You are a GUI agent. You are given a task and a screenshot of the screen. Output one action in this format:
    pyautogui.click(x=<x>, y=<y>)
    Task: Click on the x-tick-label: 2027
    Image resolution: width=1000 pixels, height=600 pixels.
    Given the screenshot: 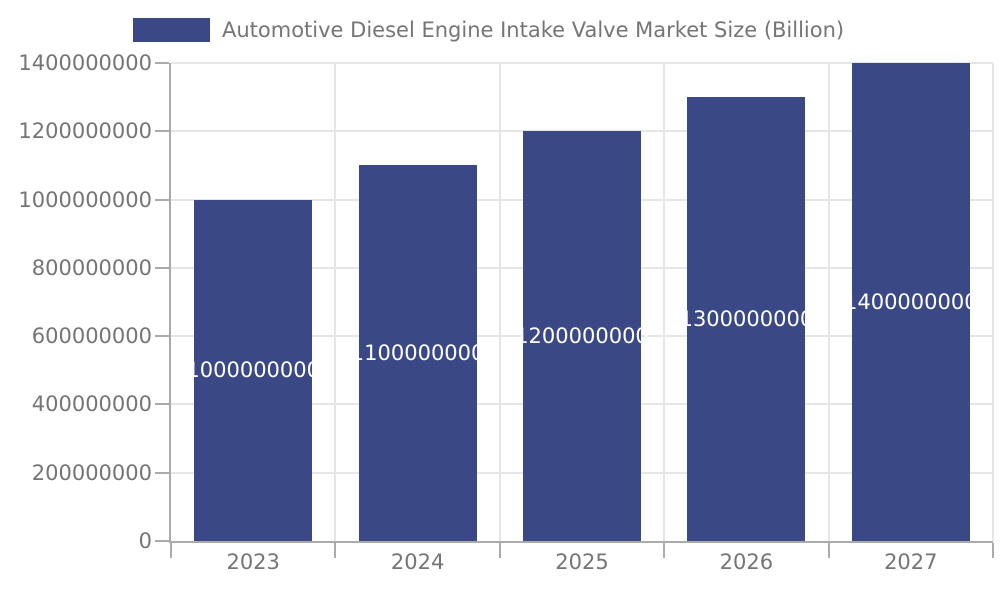 What is the action you would take?
    pyautogui.click(x=911, y=562)
    